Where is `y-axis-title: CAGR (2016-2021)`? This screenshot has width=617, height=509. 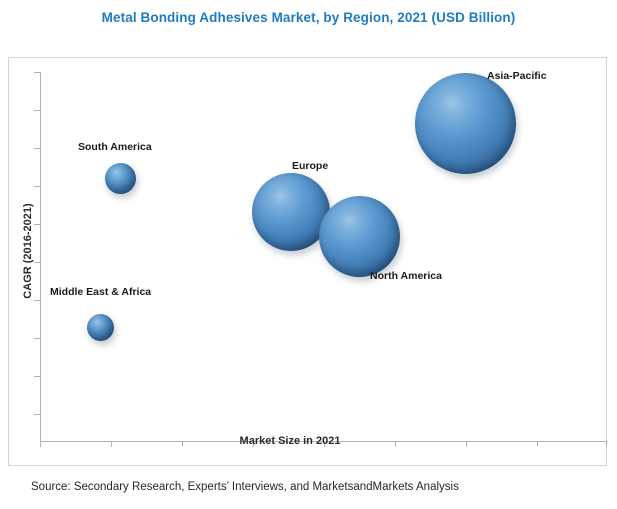 y-axis-title: CAGR (2016-2021) is located at coordinates (28, 251).